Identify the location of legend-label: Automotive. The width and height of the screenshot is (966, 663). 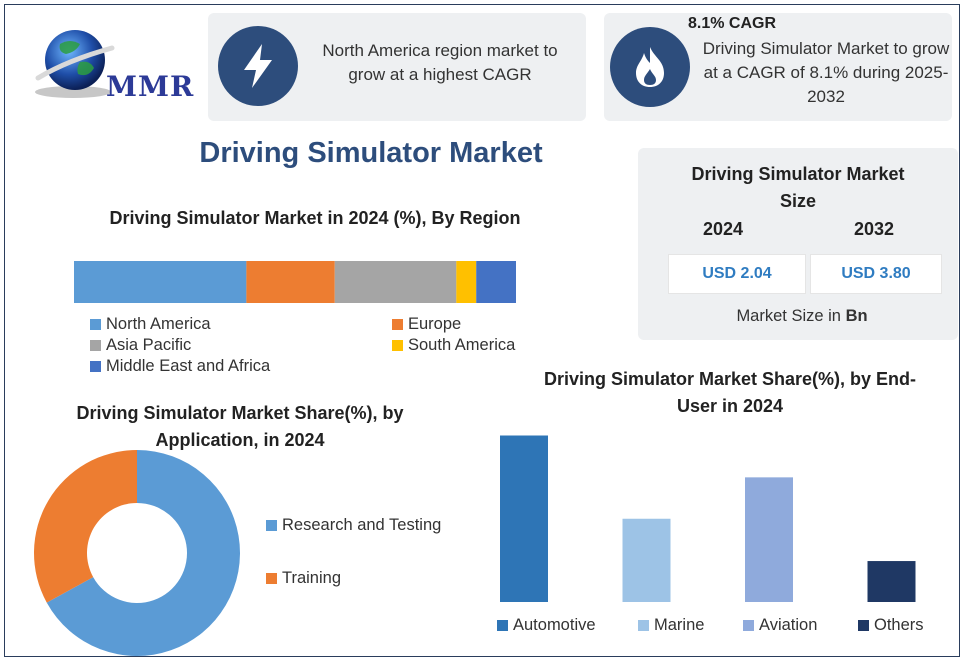
(554, 625).